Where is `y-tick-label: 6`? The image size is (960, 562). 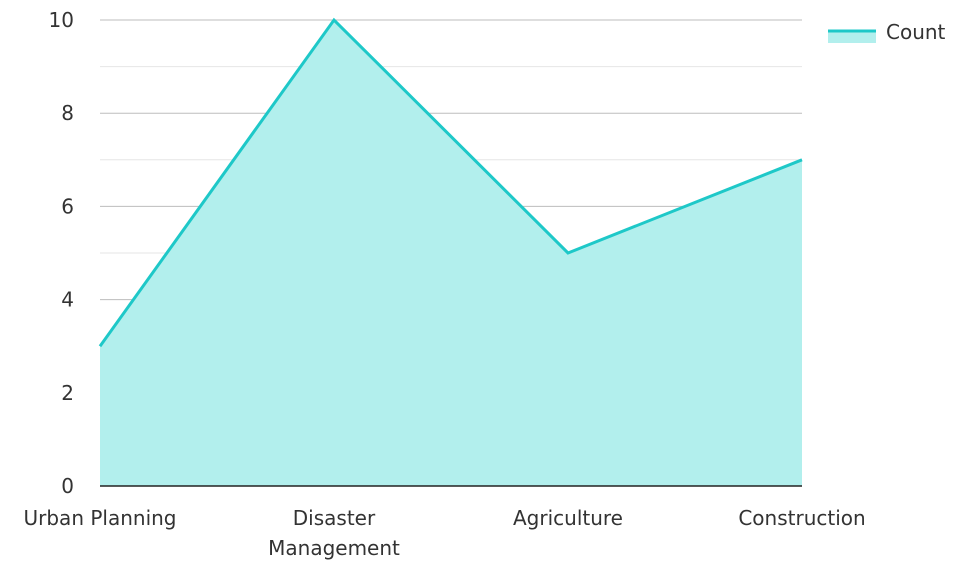
y-tick-label: 6 is located at coordinates (67, 206).